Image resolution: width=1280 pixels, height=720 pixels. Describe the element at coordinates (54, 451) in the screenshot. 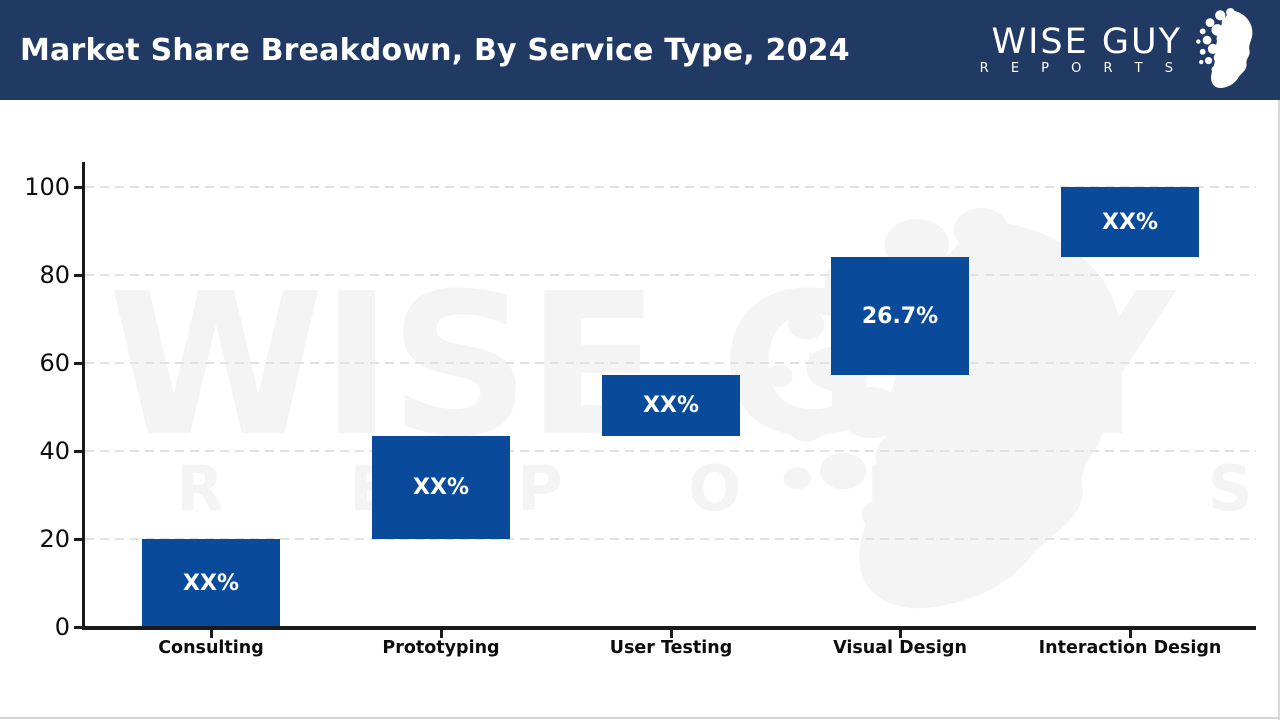

I see `y-tick-label: 40` at that location.